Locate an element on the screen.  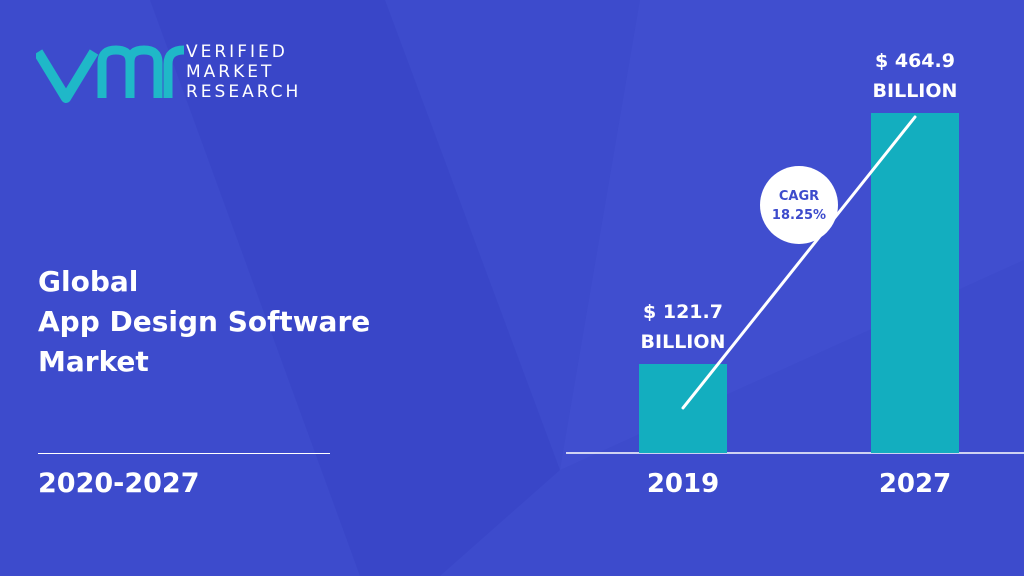
value-label-2027-amount: $ 464.9 is located at coordinates (915, 61).